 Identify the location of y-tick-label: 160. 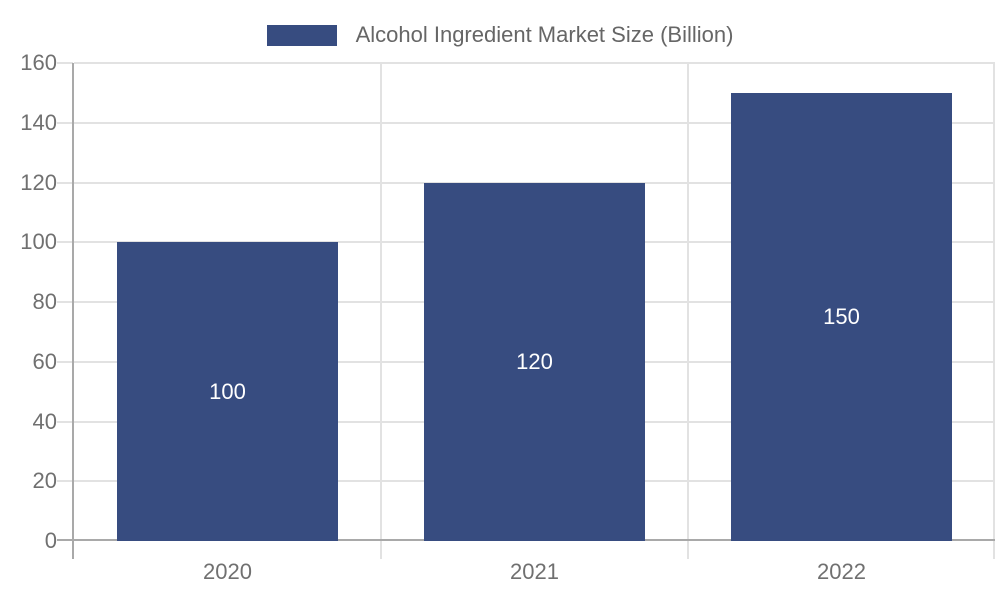
(38, 62).